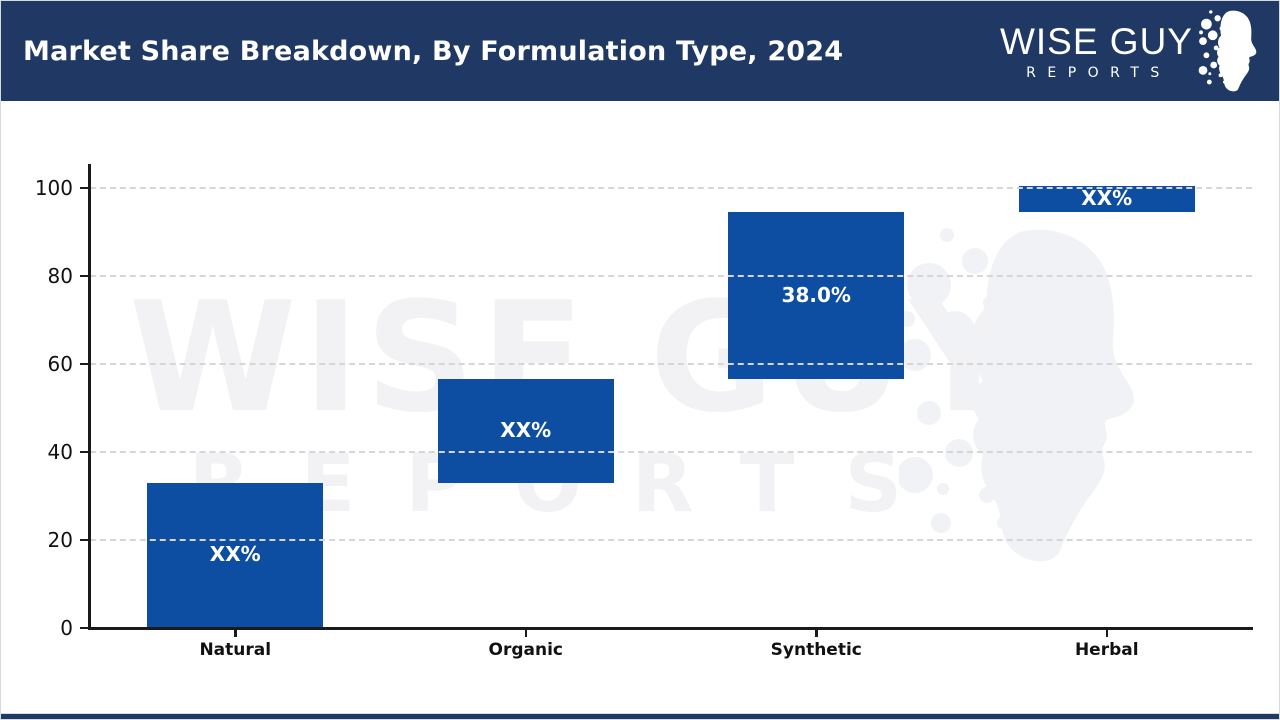 The image size is (1280, 720). What do you see at coordinates (235, 650) in the screenshot?
I see `x-tick-label-natural: Natural` at bounding box center [235, 650].